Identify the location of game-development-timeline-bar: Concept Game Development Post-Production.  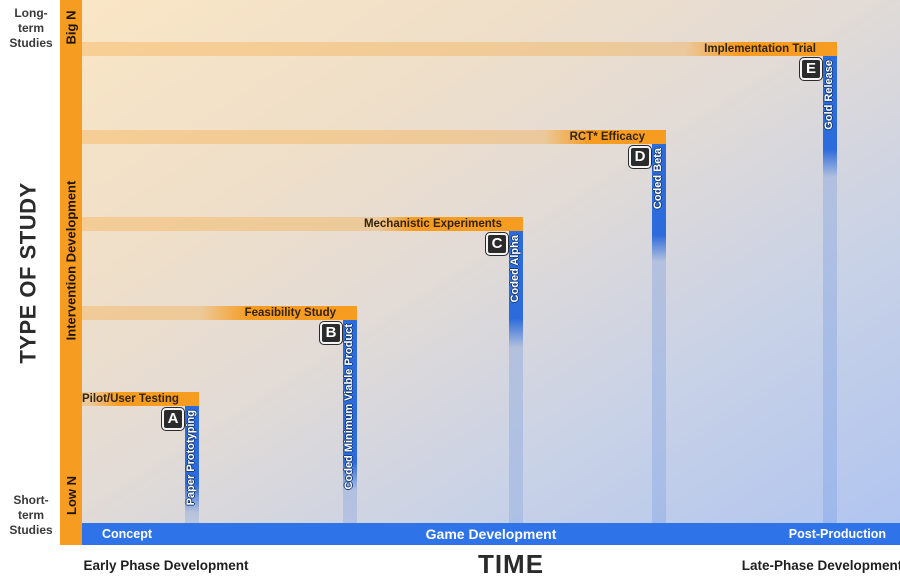
(491, 534).